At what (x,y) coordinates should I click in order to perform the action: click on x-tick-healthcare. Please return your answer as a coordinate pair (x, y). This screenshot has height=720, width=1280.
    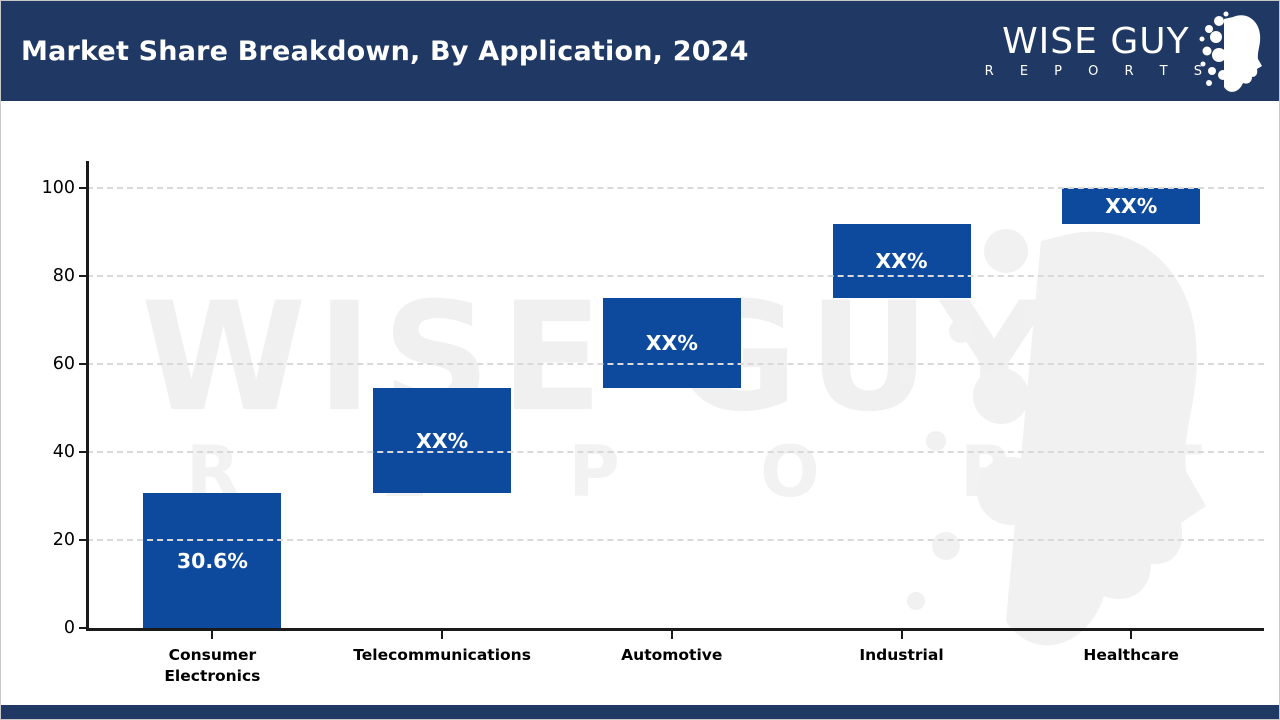
    Looking at the image, I should click on (1131, 634).